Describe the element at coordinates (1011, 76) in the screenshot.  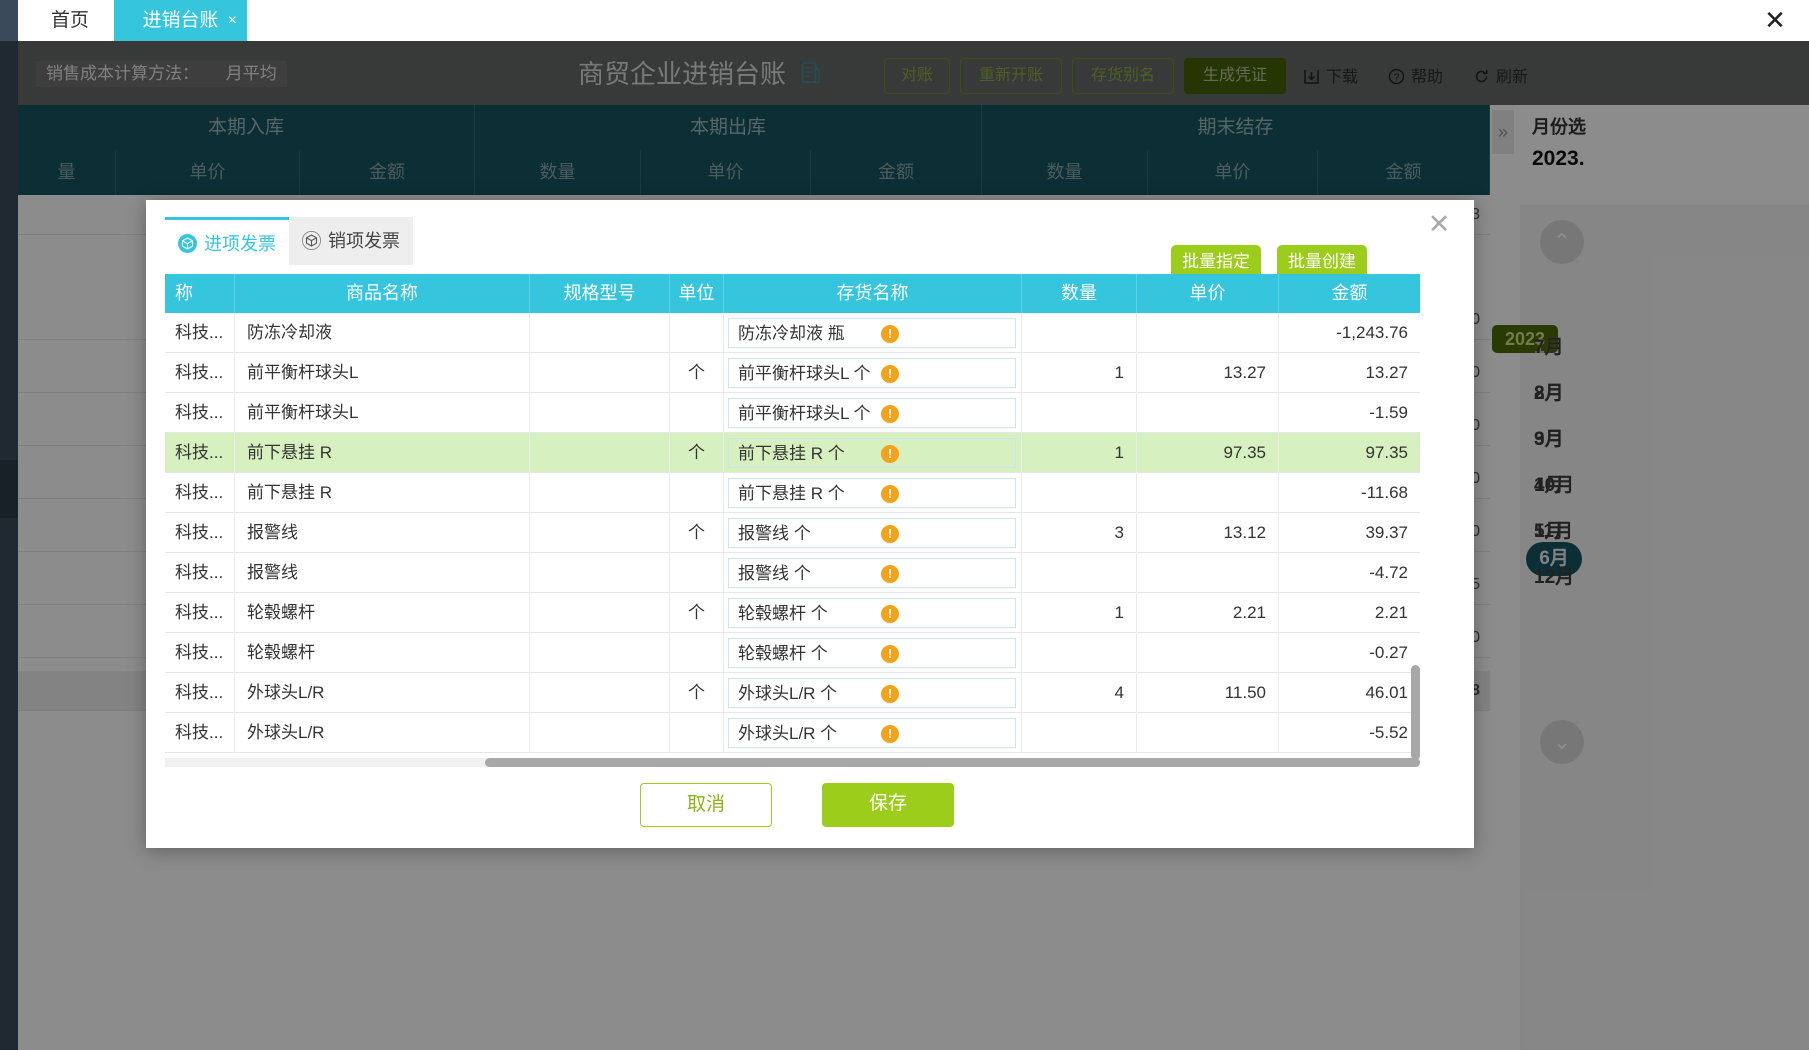
I see `reopen-account-button: 重新开账` at that location.